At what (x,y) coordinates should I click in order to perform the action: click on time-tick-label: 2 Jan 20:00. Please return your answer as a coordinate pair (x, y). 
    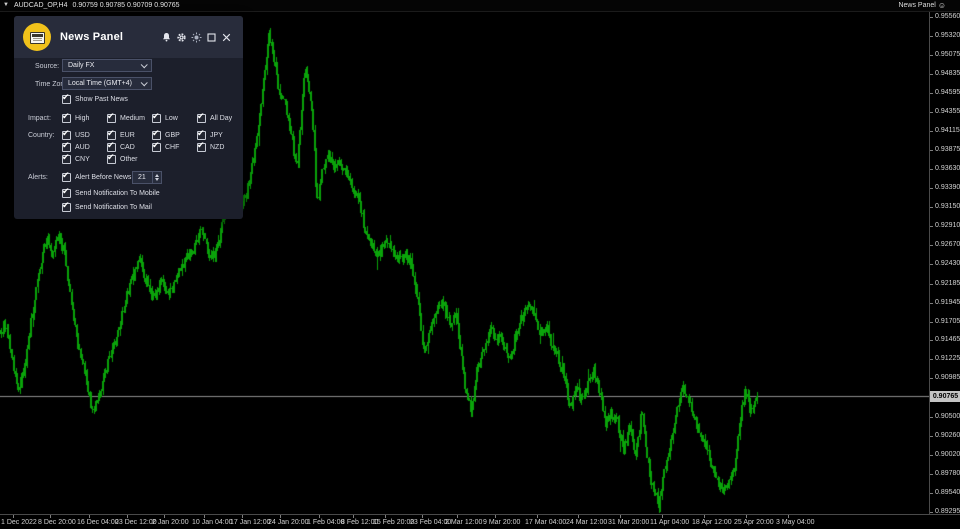
    Looking at the image, I should click on (170, 522).